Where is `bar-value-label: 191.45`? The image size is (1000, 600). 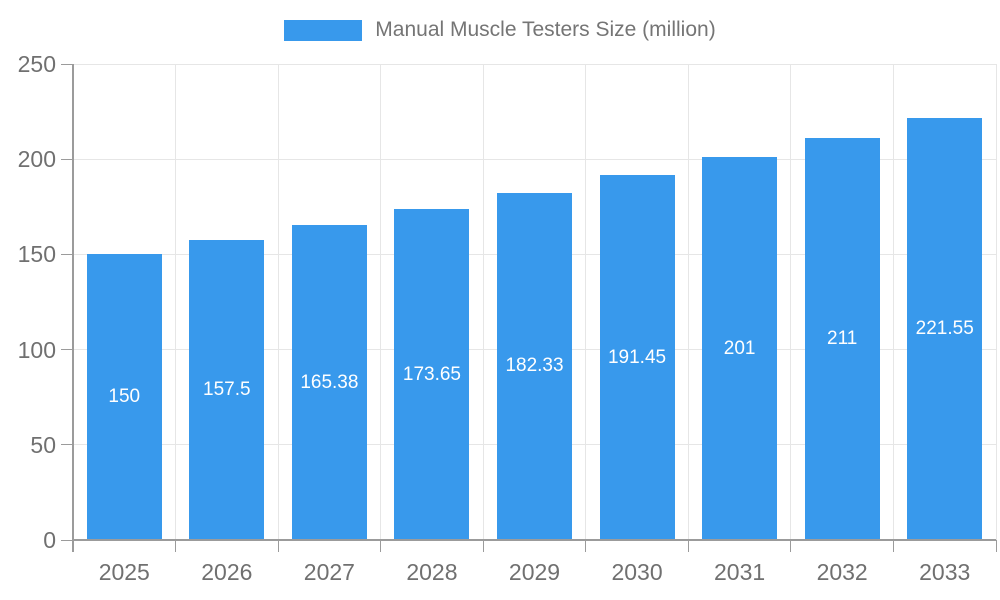
bar-value-label: 191.45 is located at coordinates (637, 357).